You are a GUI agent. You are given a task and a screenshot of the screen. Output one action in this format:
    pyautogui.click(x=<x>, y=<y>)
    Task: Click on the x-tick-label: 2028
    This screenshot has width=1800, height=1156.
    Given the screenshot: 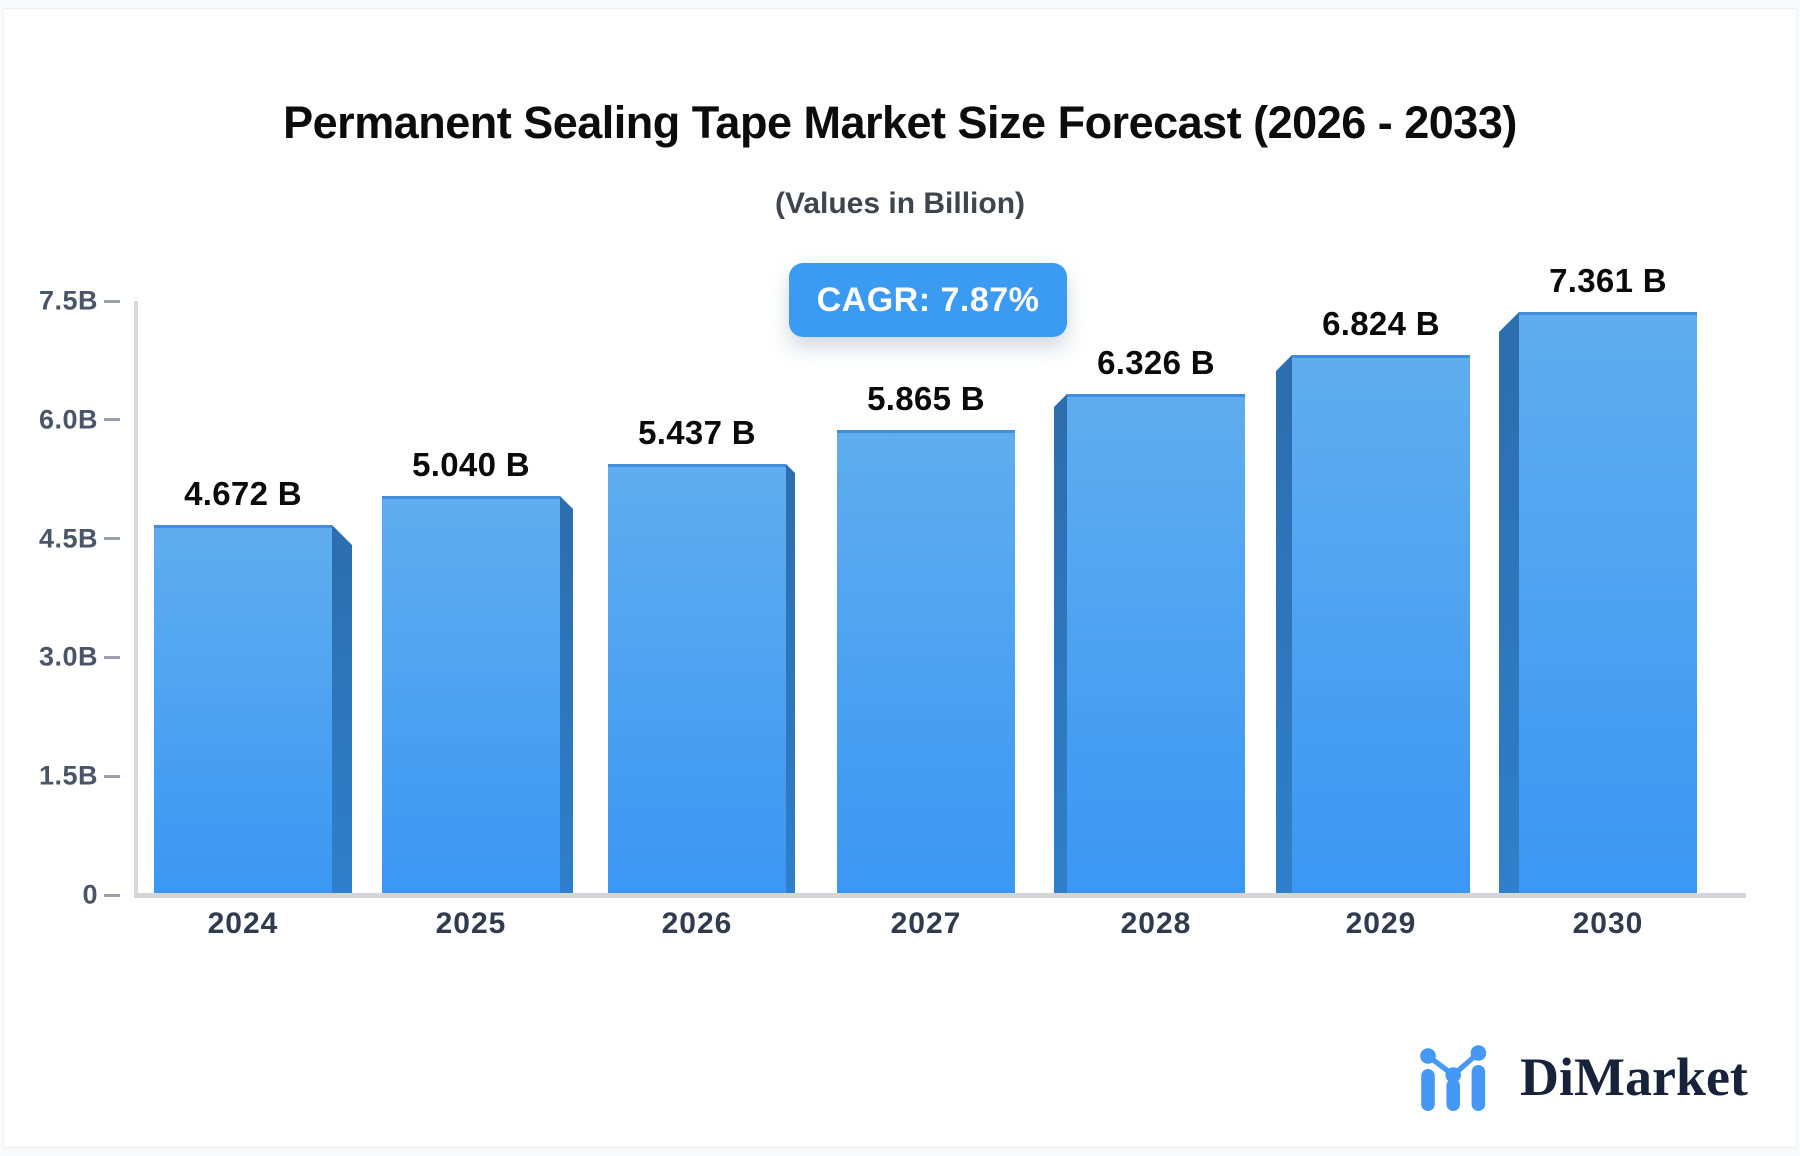 What is the action you would take?
    pyautogui.click(x=1156, y=923)
    